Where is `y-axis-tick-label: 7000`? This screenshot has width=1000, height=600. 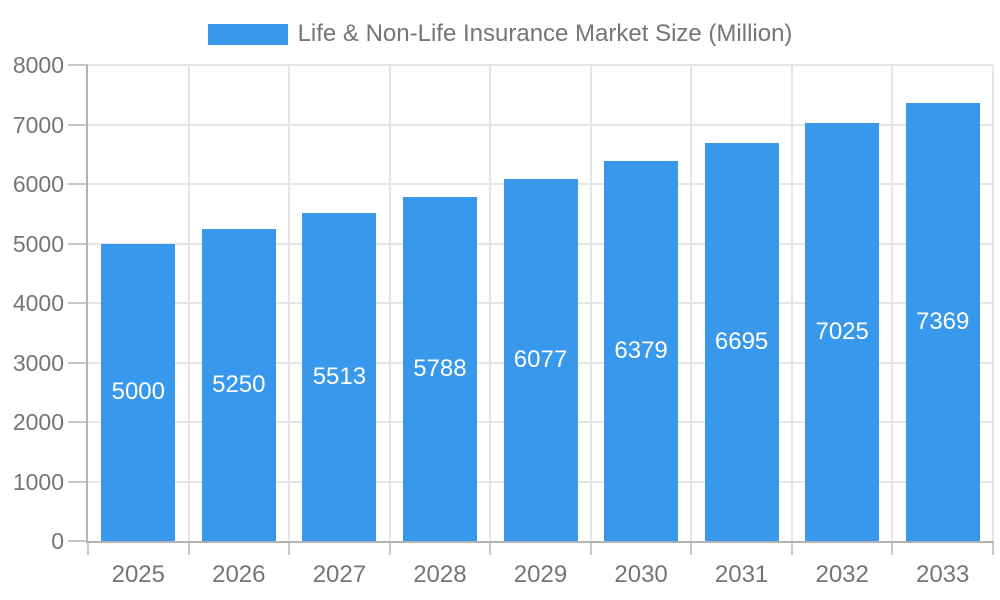 y-axis-tick-label: 7000 is located at coordinates (38, 124).